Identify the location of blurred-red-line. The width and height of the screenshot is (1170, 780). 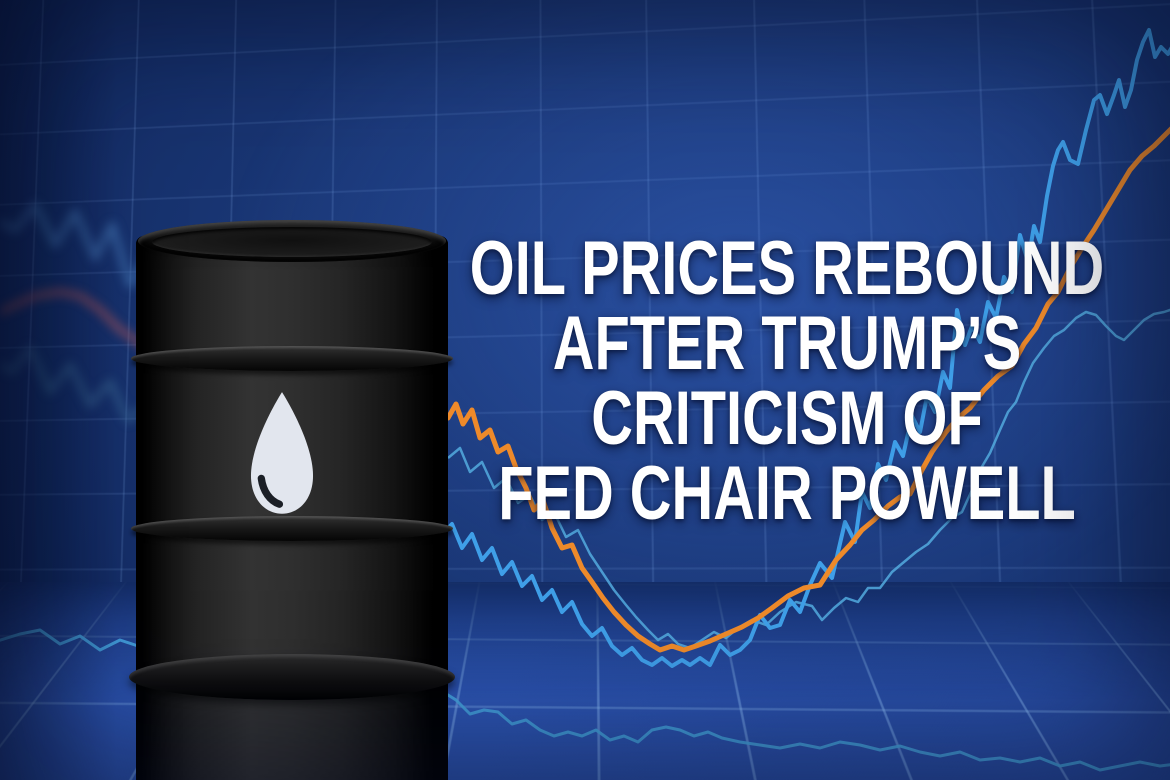
(79, 323).